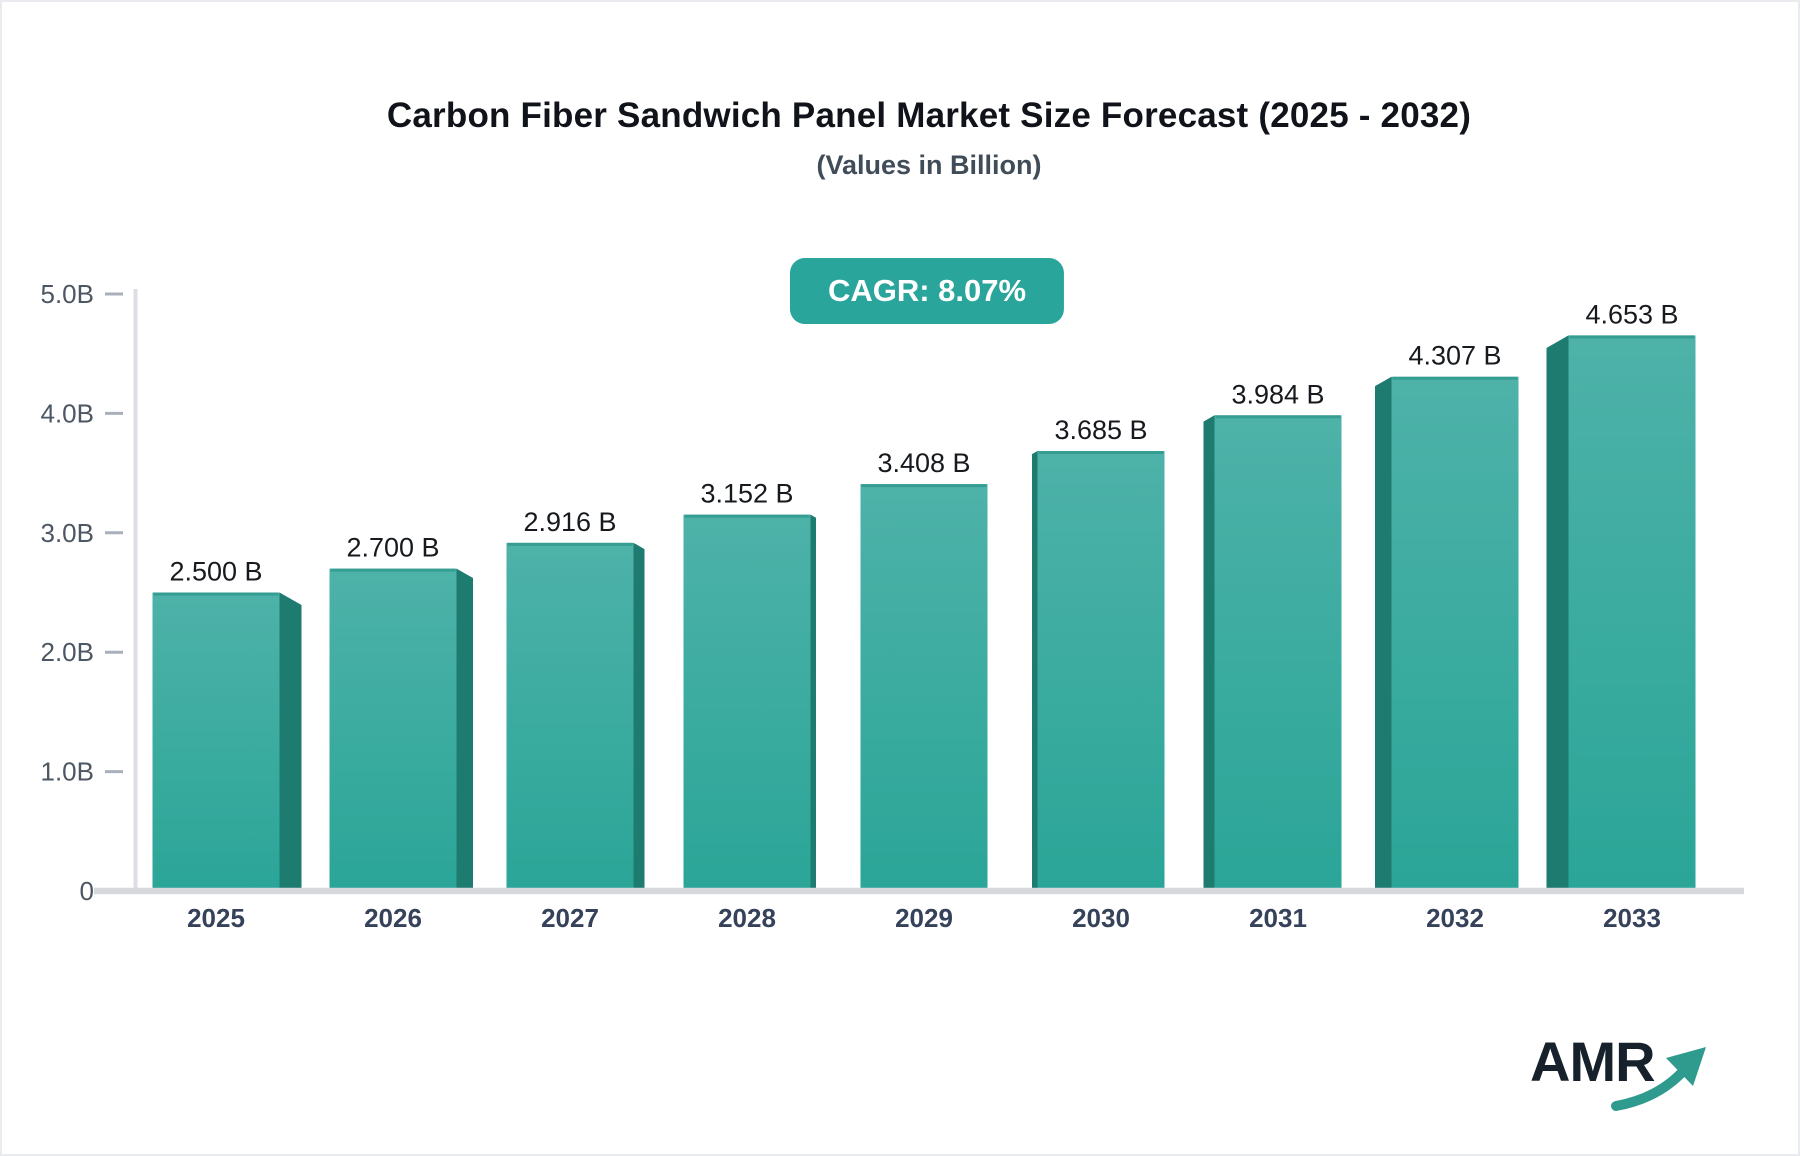 The image size is (1800, 1156). What do you see at coordinates (1631, 314) in the screenshot?
I see `bar-value-label: 4.653 B` at bounding box center [1631, 314].